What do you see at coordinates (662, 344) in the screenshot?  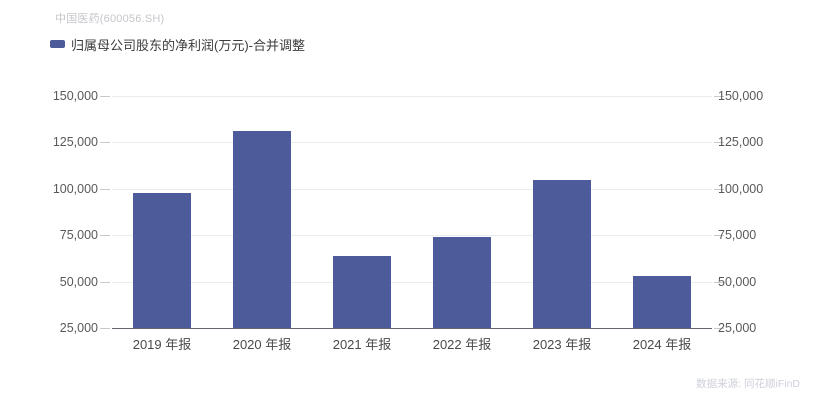 I see `x-axis-label-2024年报: 2024 年报` at bounding box center [662, 344].